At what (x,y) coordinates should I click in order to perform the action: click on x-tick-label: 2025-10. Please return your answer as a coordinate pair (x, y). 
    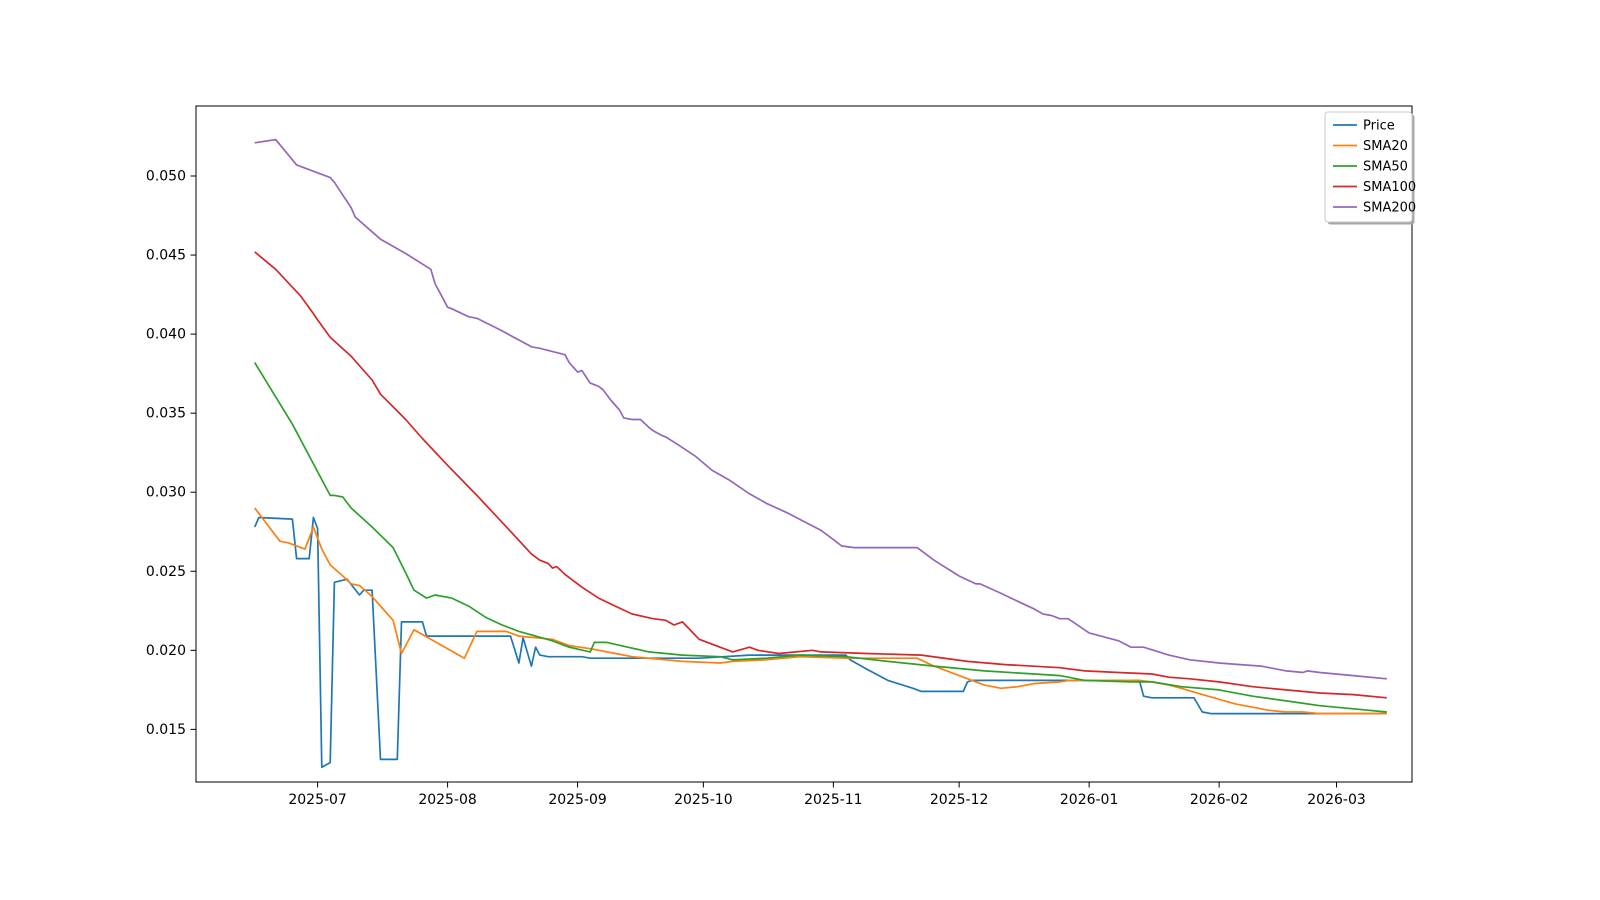
    Looking at the image, I should click on (703, 800).